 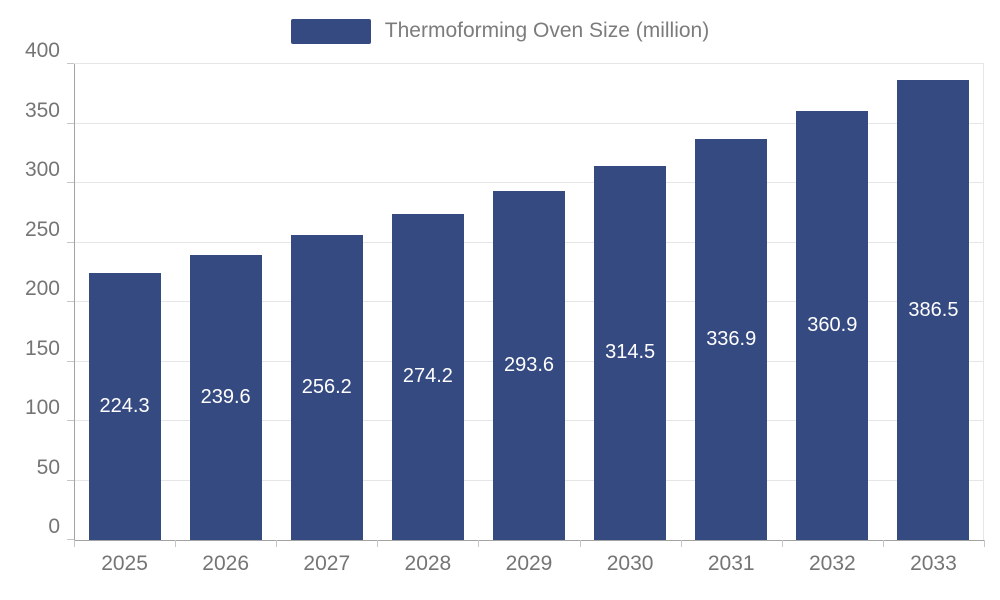 I want to click on x-tick-label-2027: 2027, so click(x=327, y=563).